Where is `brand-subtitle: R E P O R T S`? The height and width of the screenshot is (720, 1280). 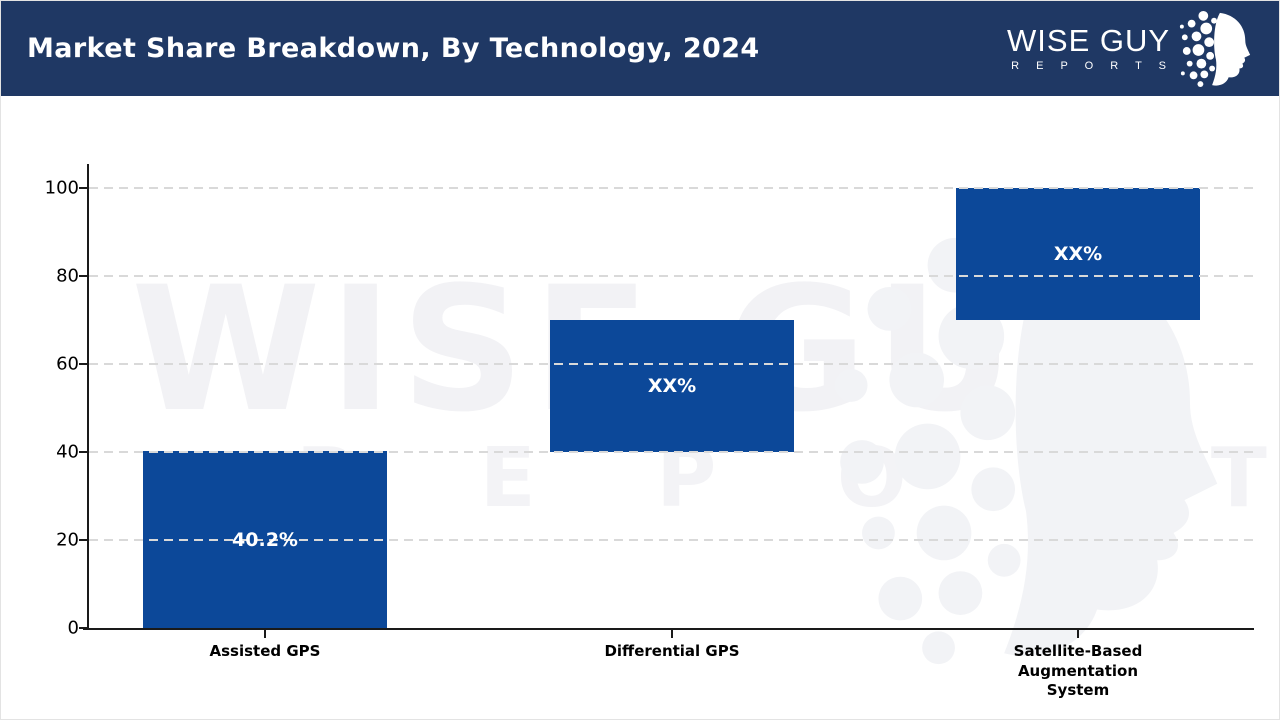 brand-subtitle: R E P O R T S is located at coordinates (1092, 66).